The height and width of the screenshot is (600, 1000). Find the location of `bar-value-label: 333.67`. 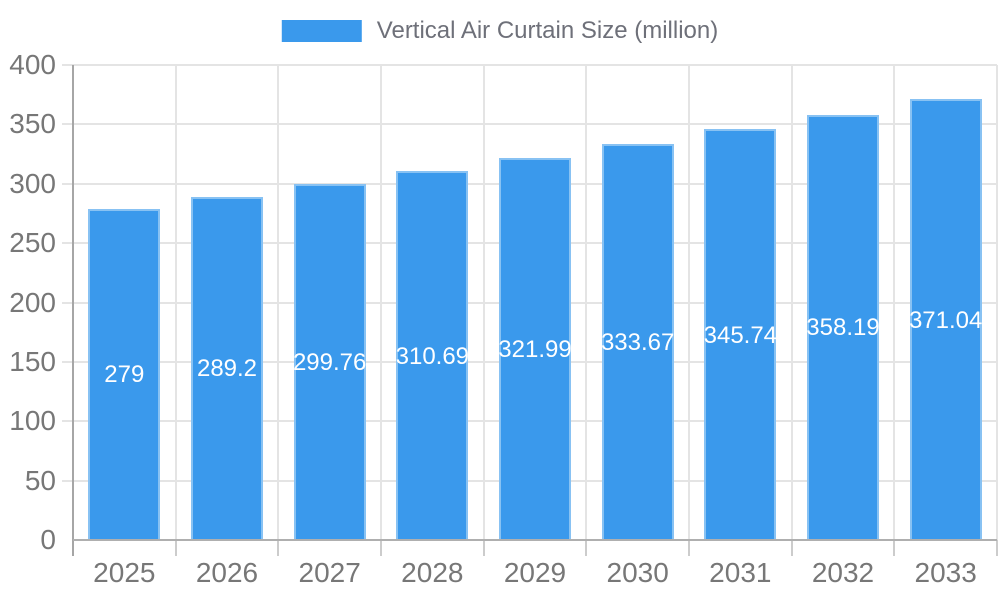

bar-value-label: 333.67 is located at coordinates (637, 342).